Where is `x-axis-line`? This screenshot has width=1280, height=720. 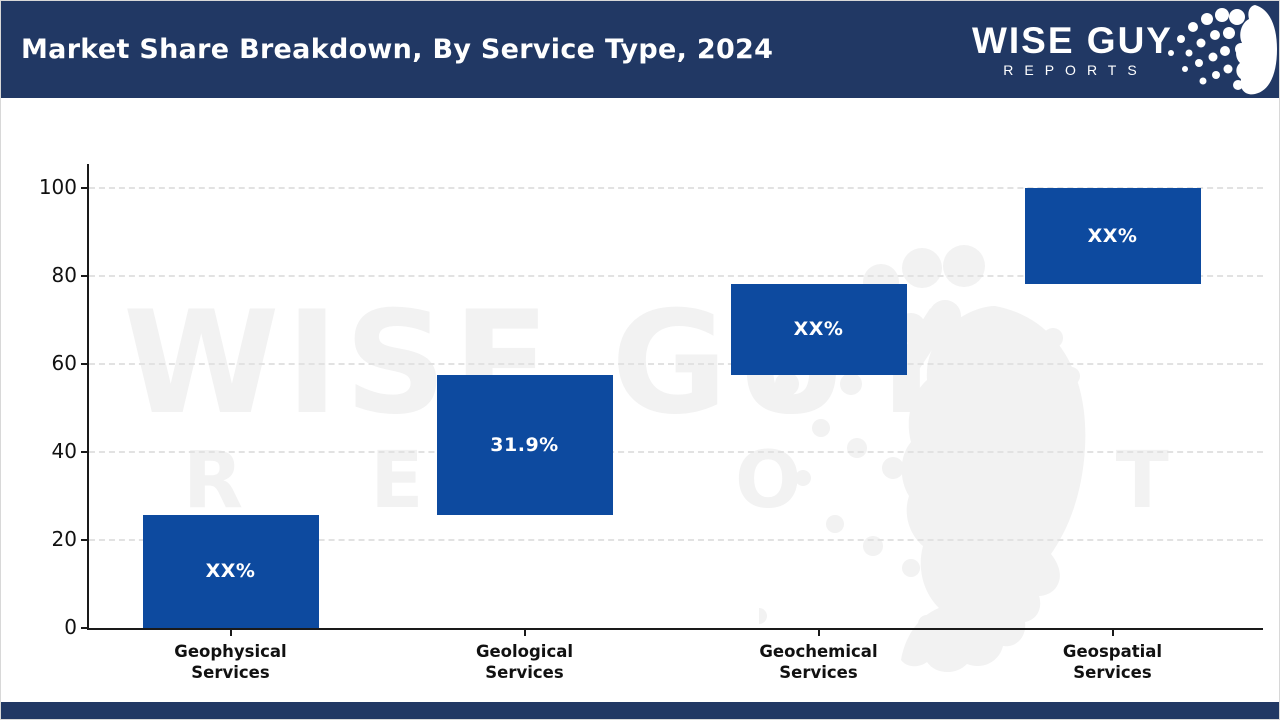
x-axis-line is located at coordinates (675, 629).